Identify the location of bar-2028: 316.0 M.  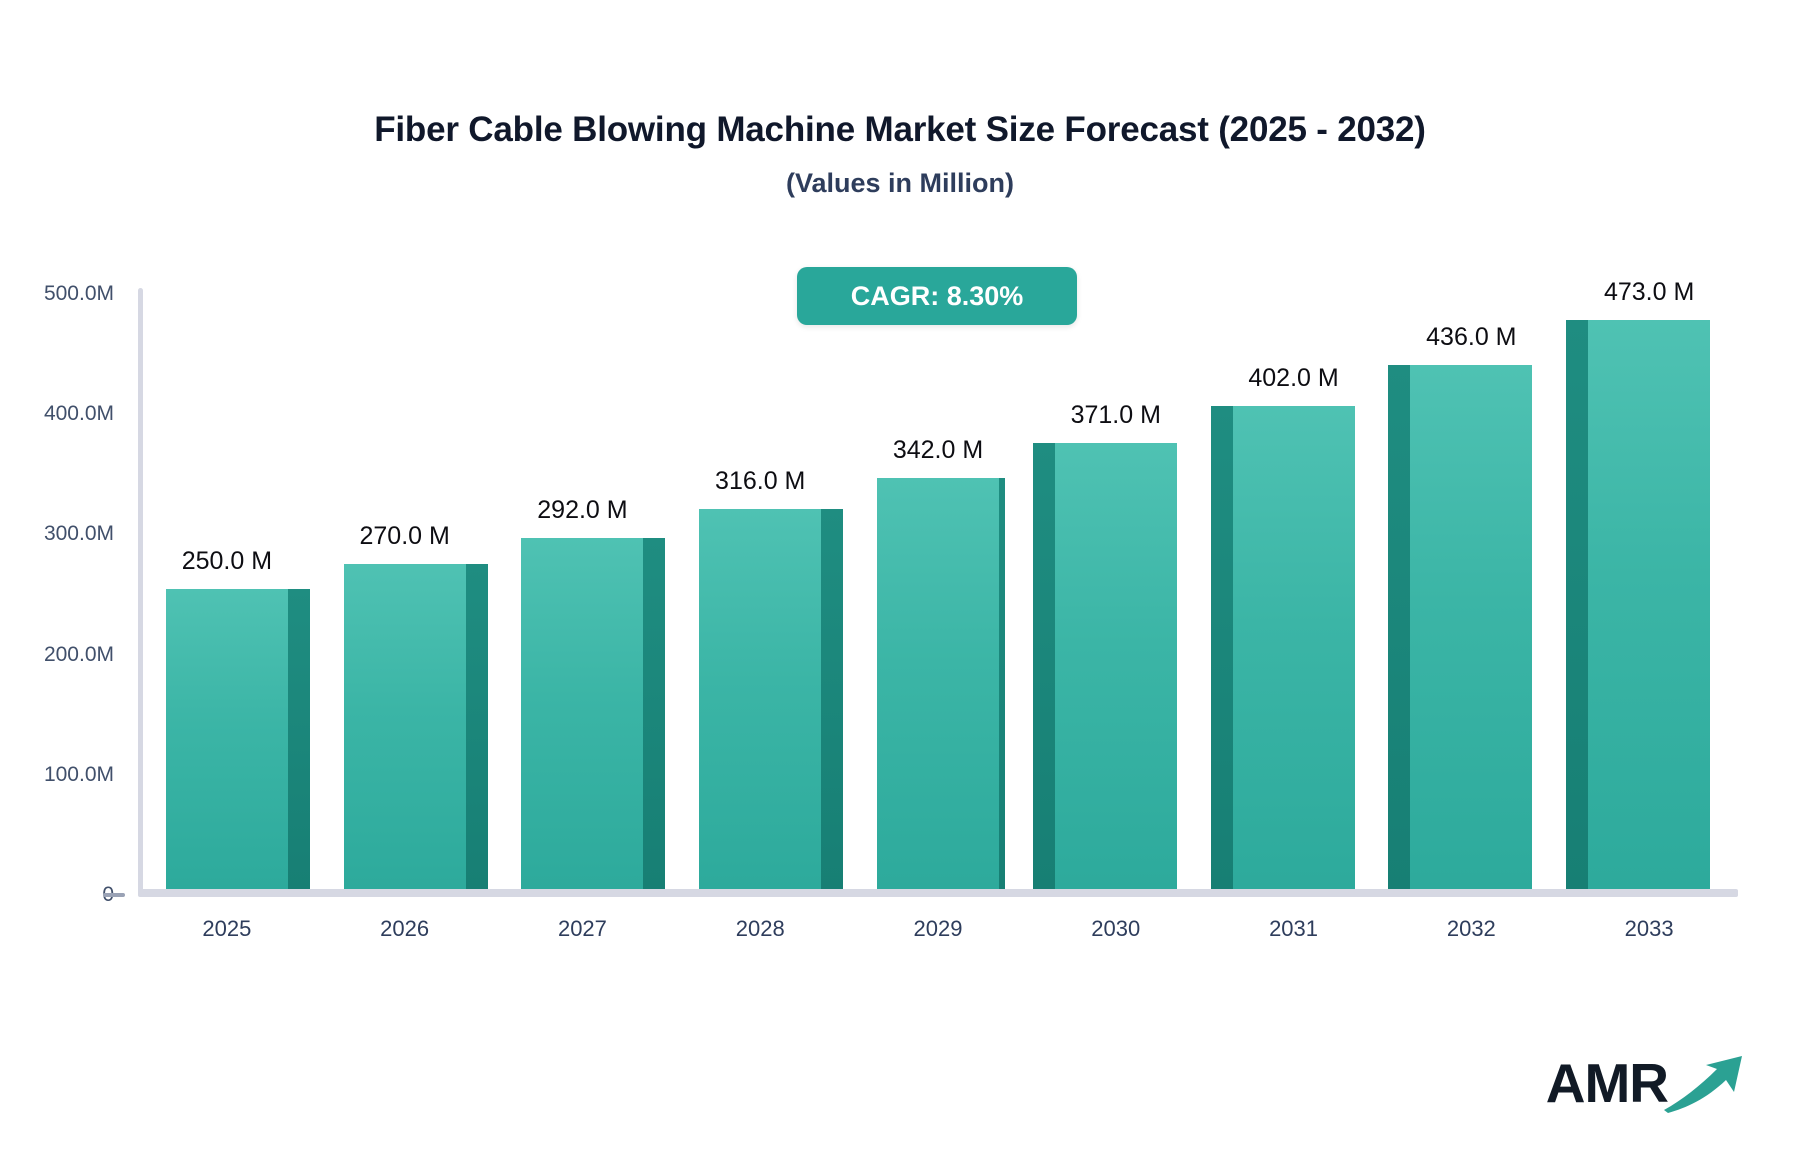
(771, 678).